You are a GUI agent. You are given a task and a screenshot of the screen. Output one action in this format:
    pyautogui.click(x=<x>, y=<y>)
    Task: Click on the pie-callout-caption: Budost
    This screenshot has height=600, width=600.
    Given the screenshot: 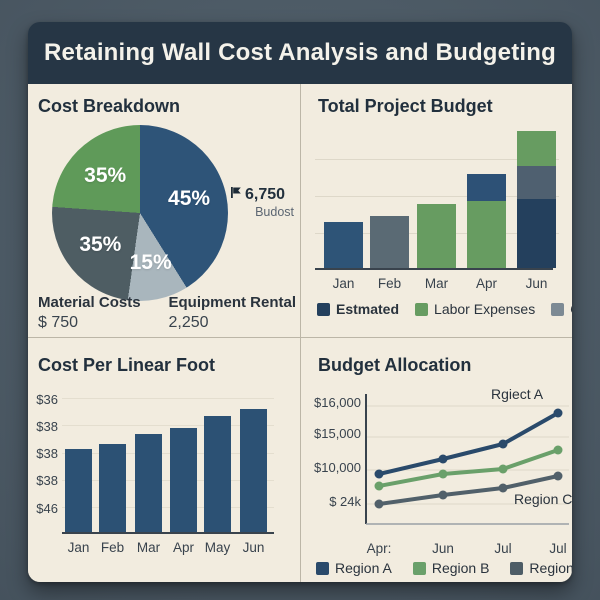 What is the action you would take?
    pyautogui.click(x=274, y=212)
    